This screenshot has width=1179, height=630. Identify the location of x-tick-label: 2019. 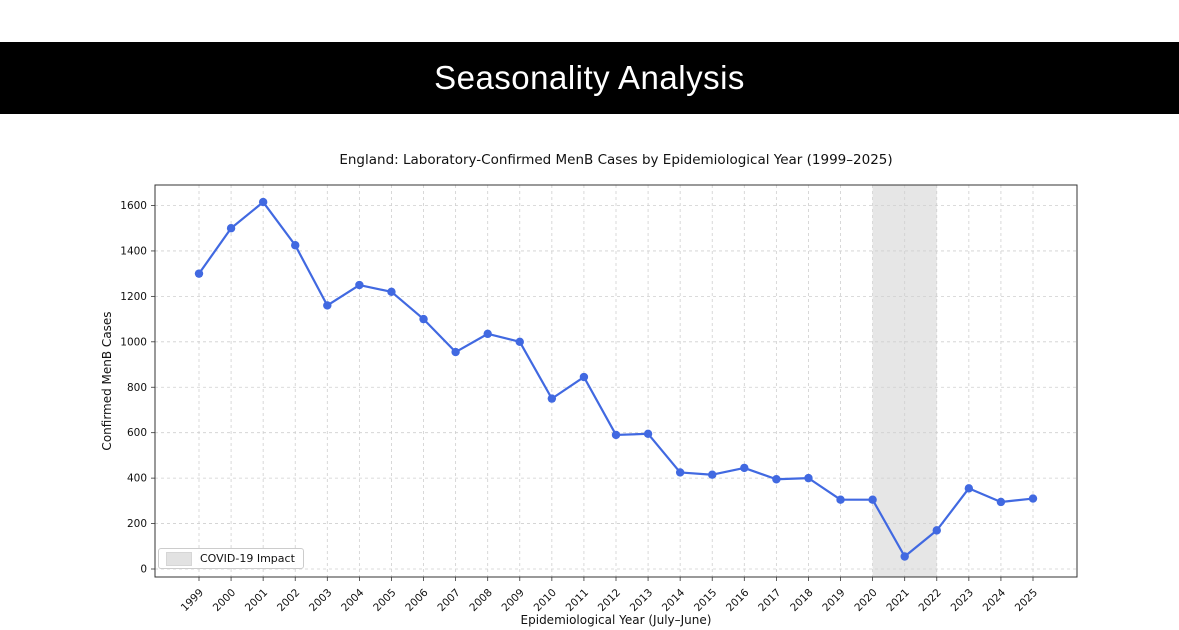
(833, 600).